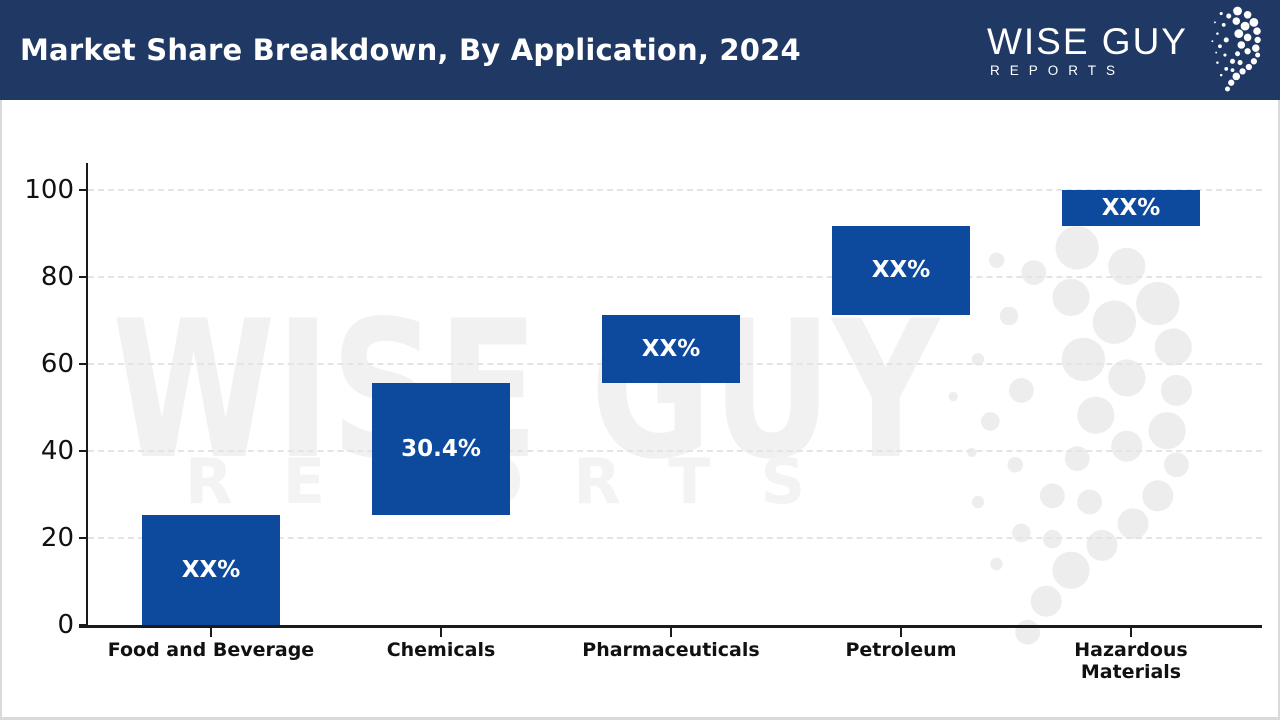 The height and width of the screenshot is (720, 1280). I want to click on y-tick-label: 20, so click(57, 538).